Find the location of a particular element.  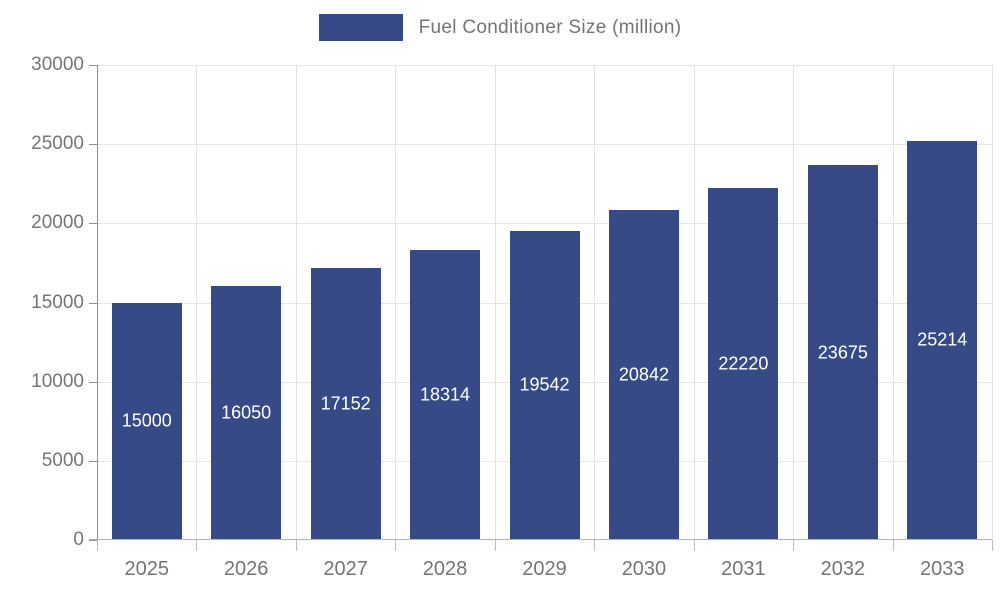

x-axis-tick-label: 2027 is located at coordinates (345, 569).